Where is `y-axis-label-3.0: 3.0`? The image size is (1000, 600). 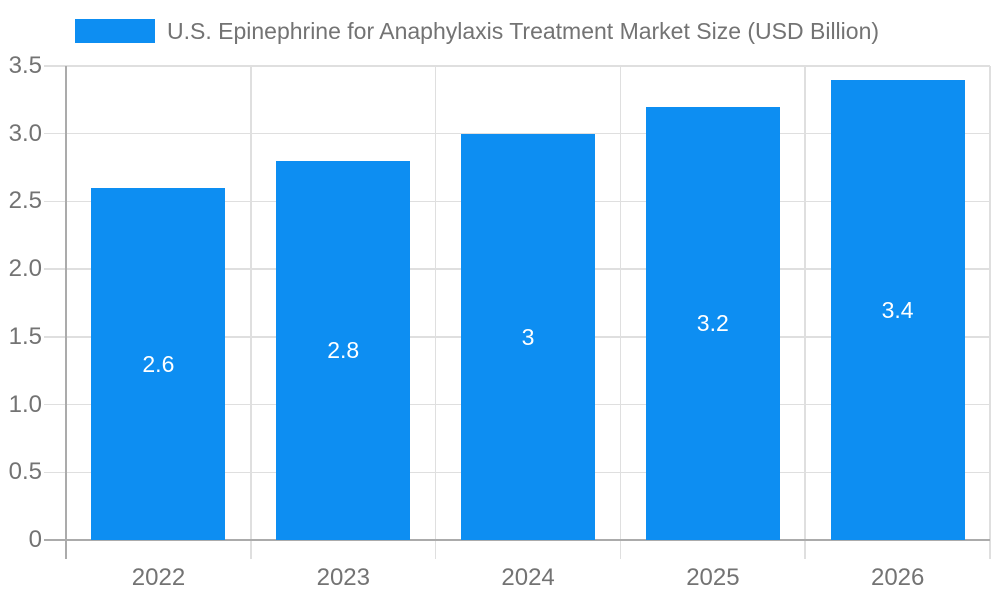 y-axis-label-3.0: 3.0 is located at coordinates (25, 133).